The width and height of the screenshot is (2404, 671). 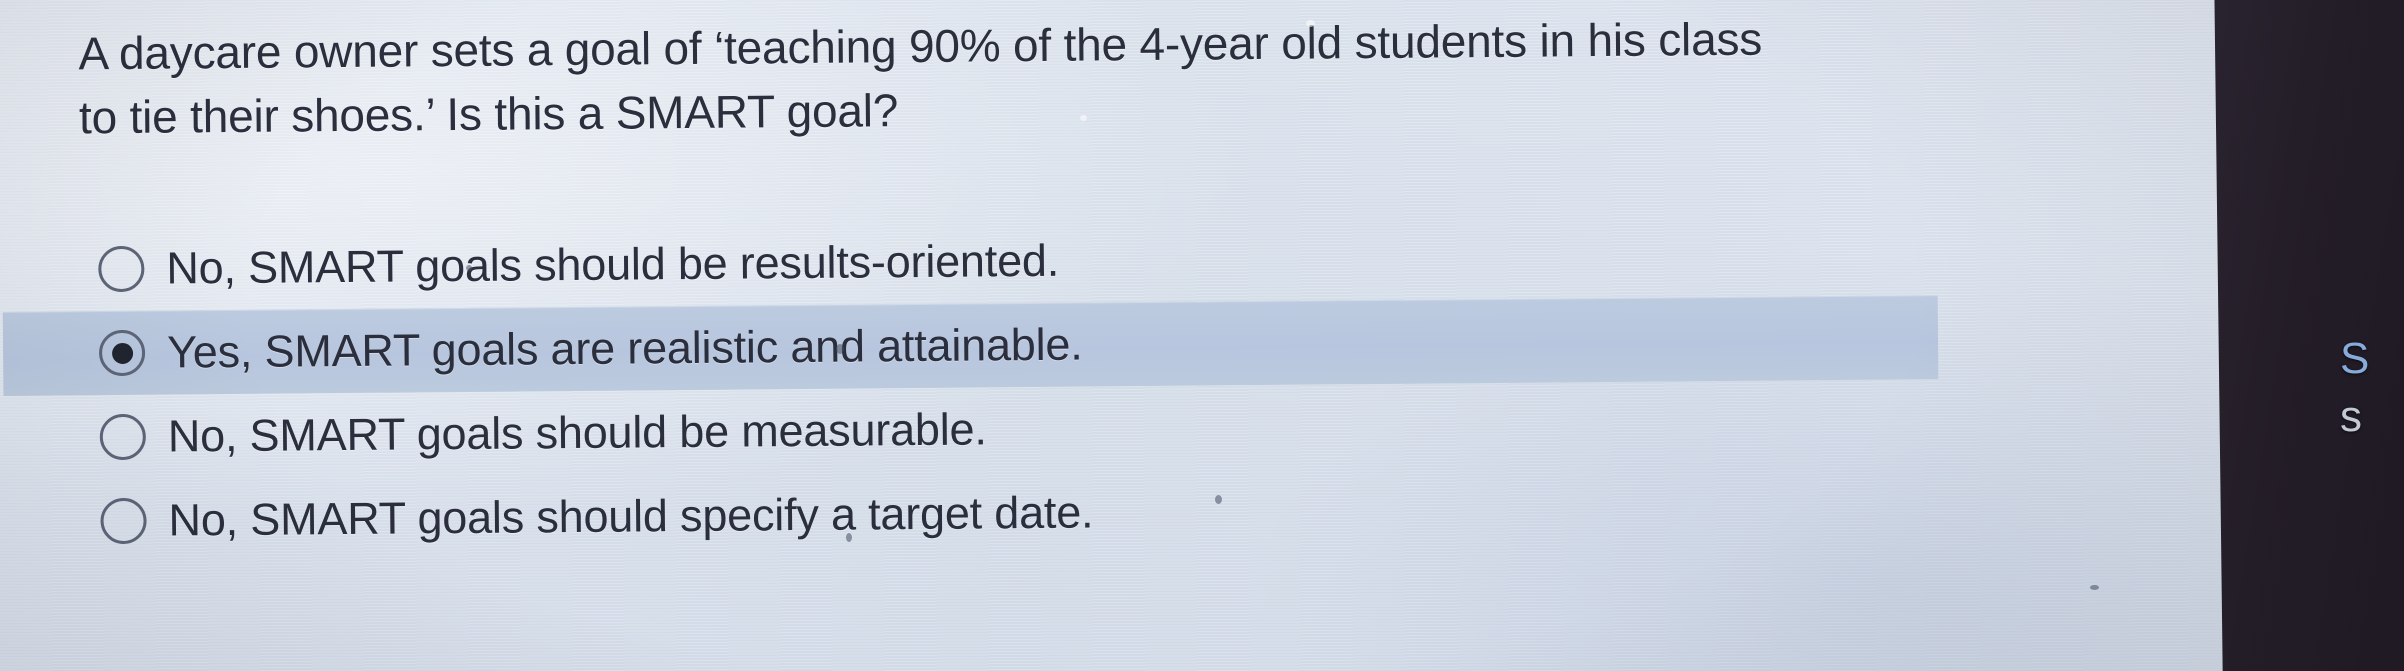 What do you see at coordinates (2351, 416) in the screenshot?
I see `edge-glyph-bottom: s` at bounding box center [2351, 416].